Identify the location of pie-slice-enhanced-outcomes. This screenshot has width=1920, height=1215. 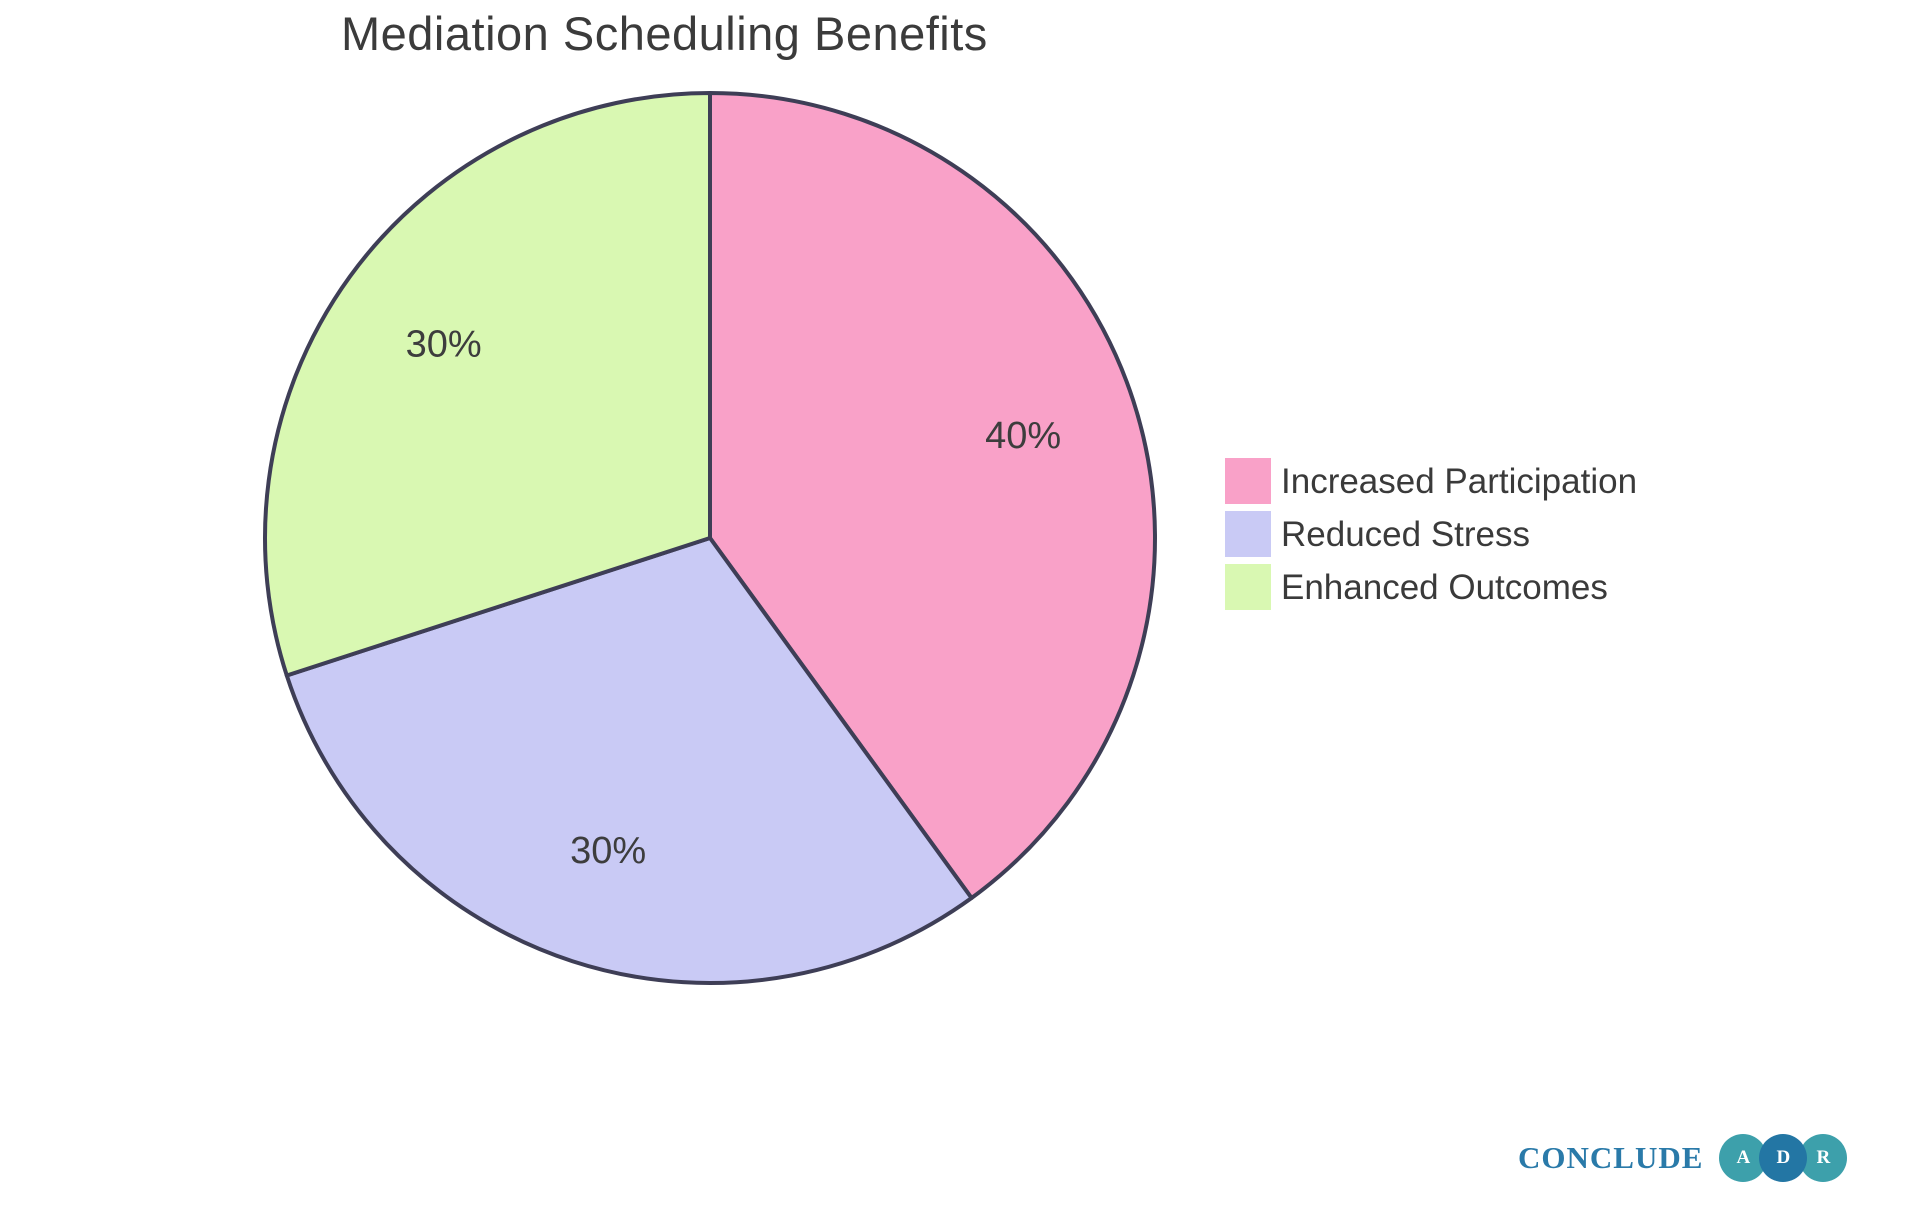
(487, 384).